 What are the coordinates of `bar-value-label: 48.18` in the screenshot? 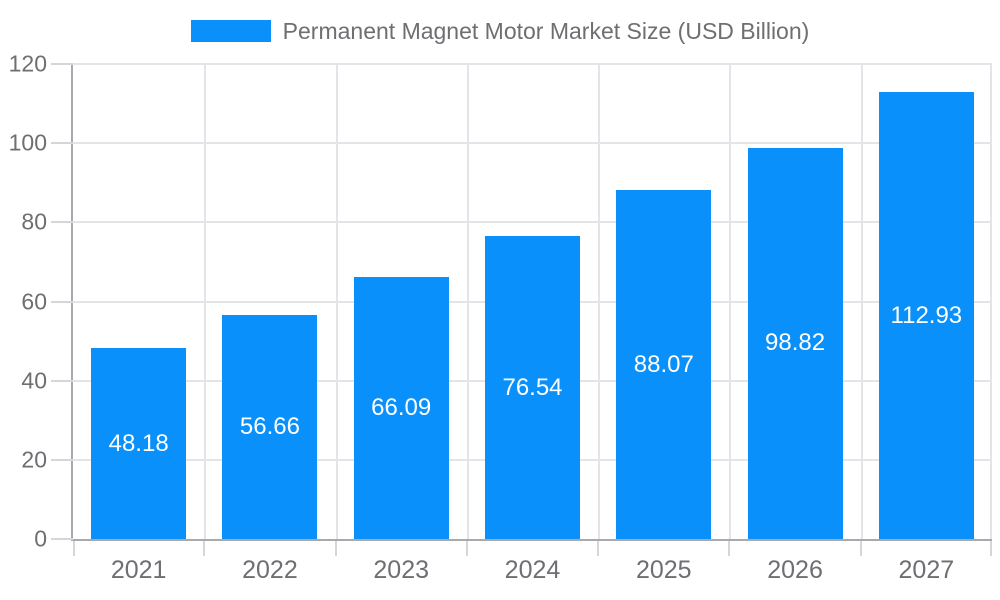 It's located at (138, 443).